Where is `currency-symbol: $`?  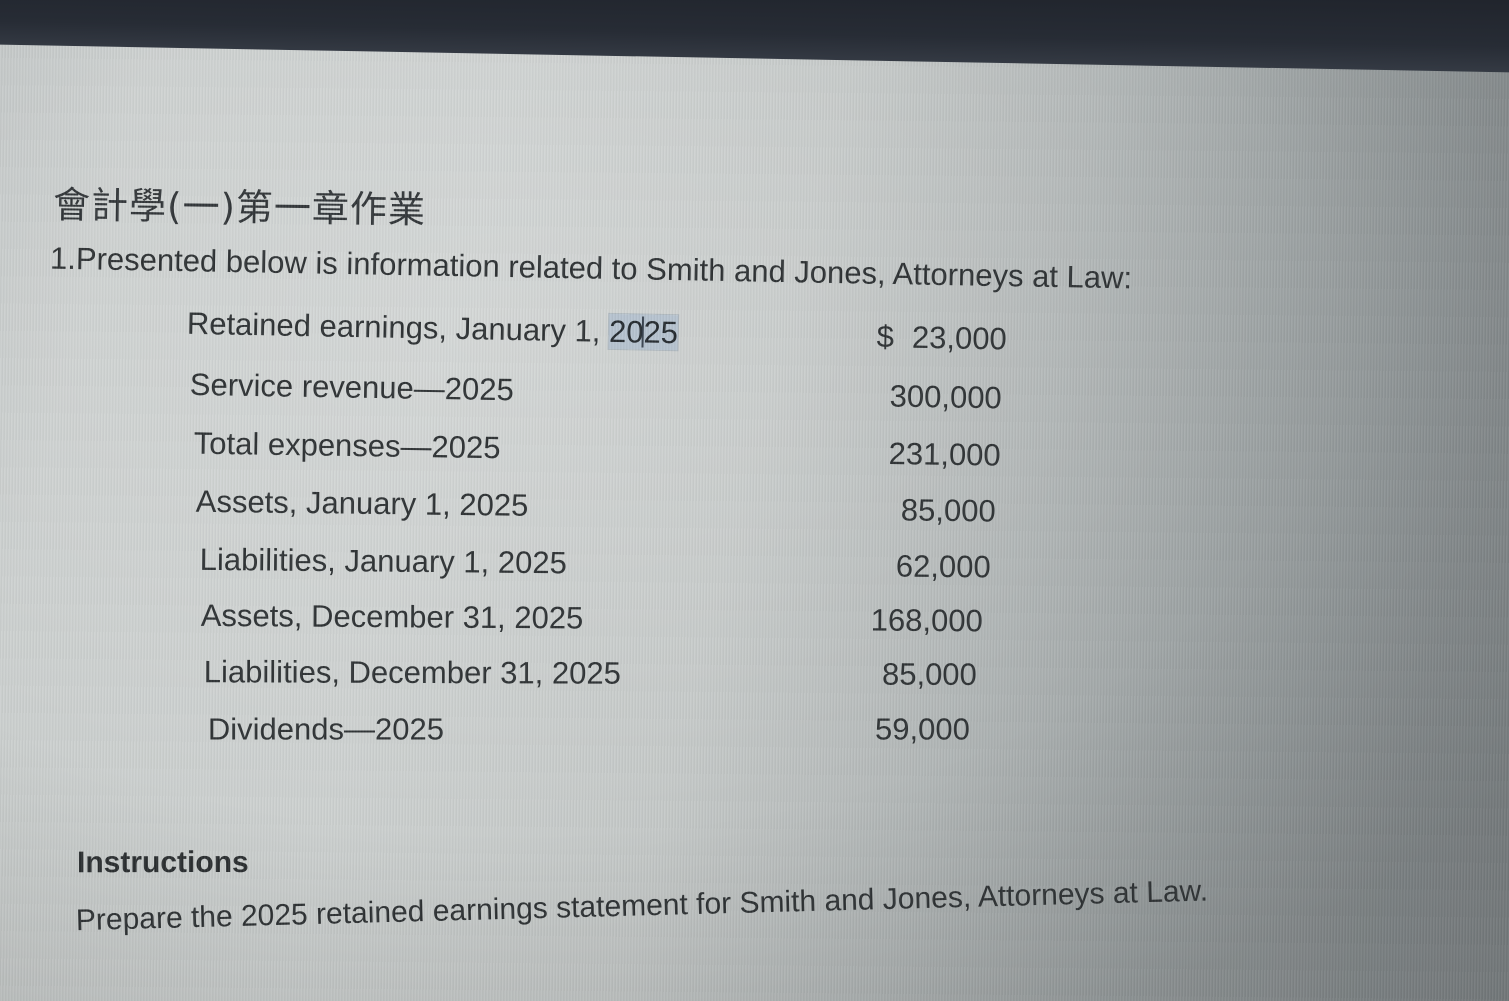
currency-symbol: $ is located at coordinates (885, 337).